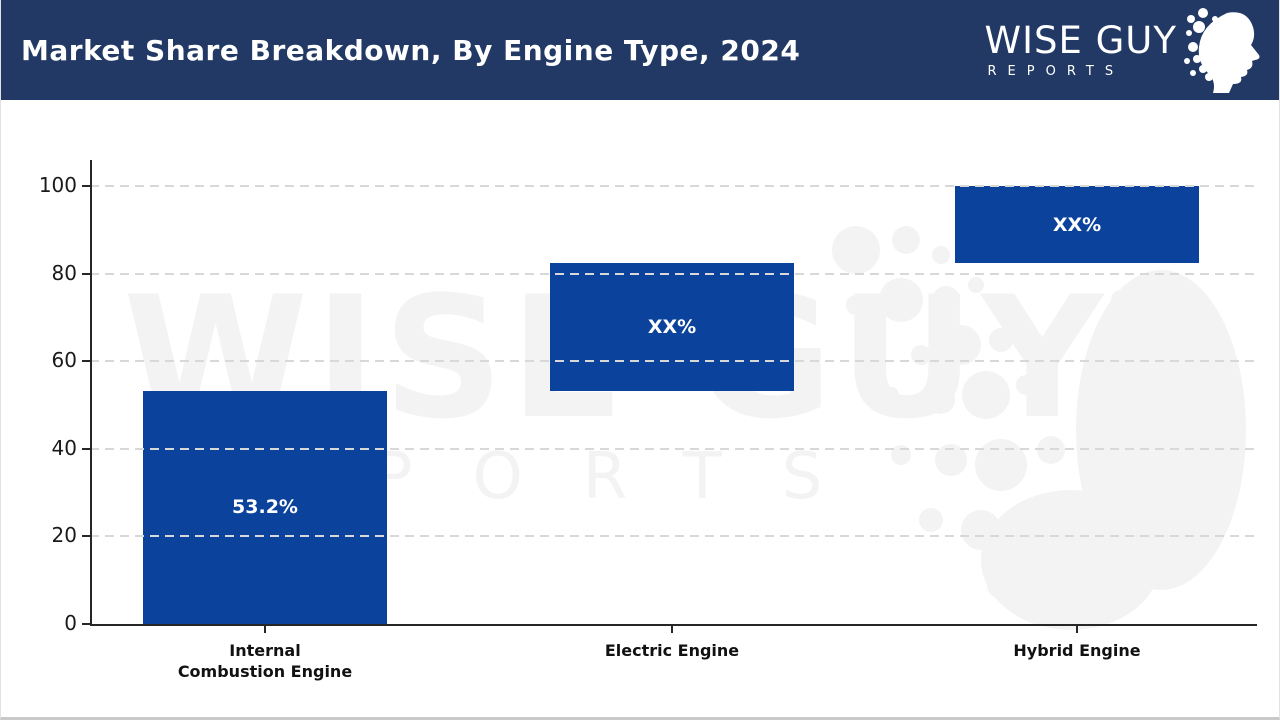 The image size is (1280, 720). I want to click on y-tick-label: 40, so click(64, 447).